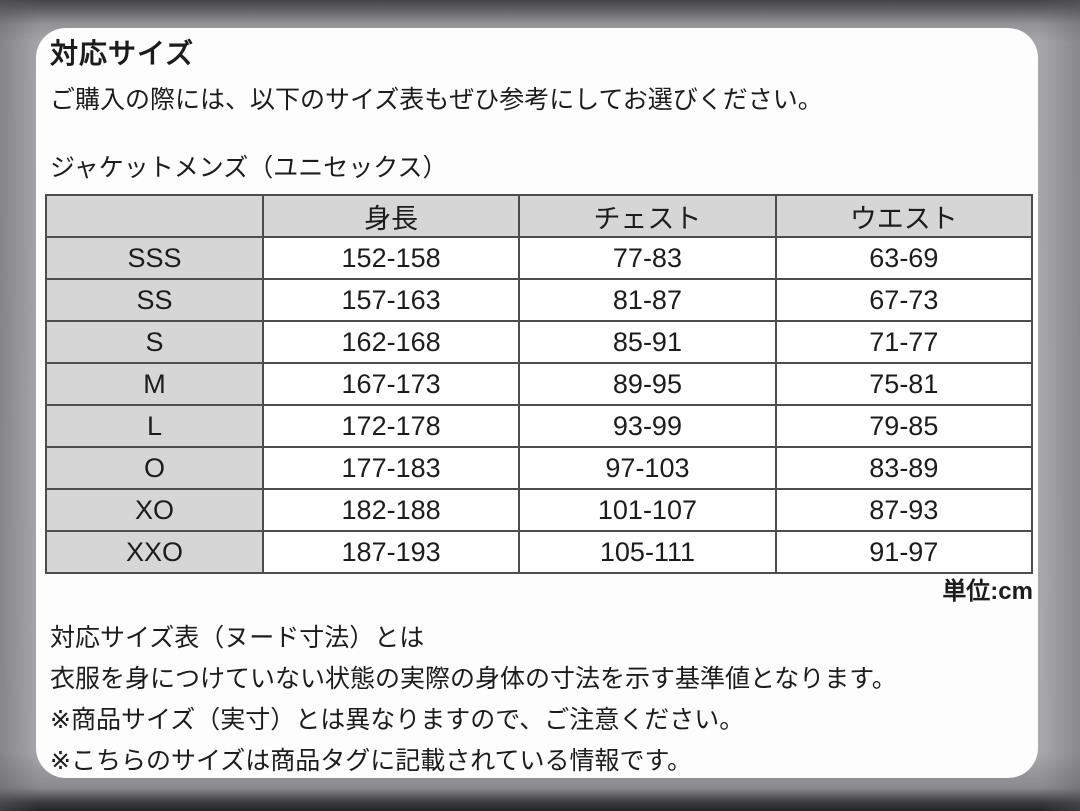 The image size is (1080, 811). What do you see at coordinates (647, 342) in the screenshot?
I see `size-value-cell: 85-91` at bounding box center [647, 342].